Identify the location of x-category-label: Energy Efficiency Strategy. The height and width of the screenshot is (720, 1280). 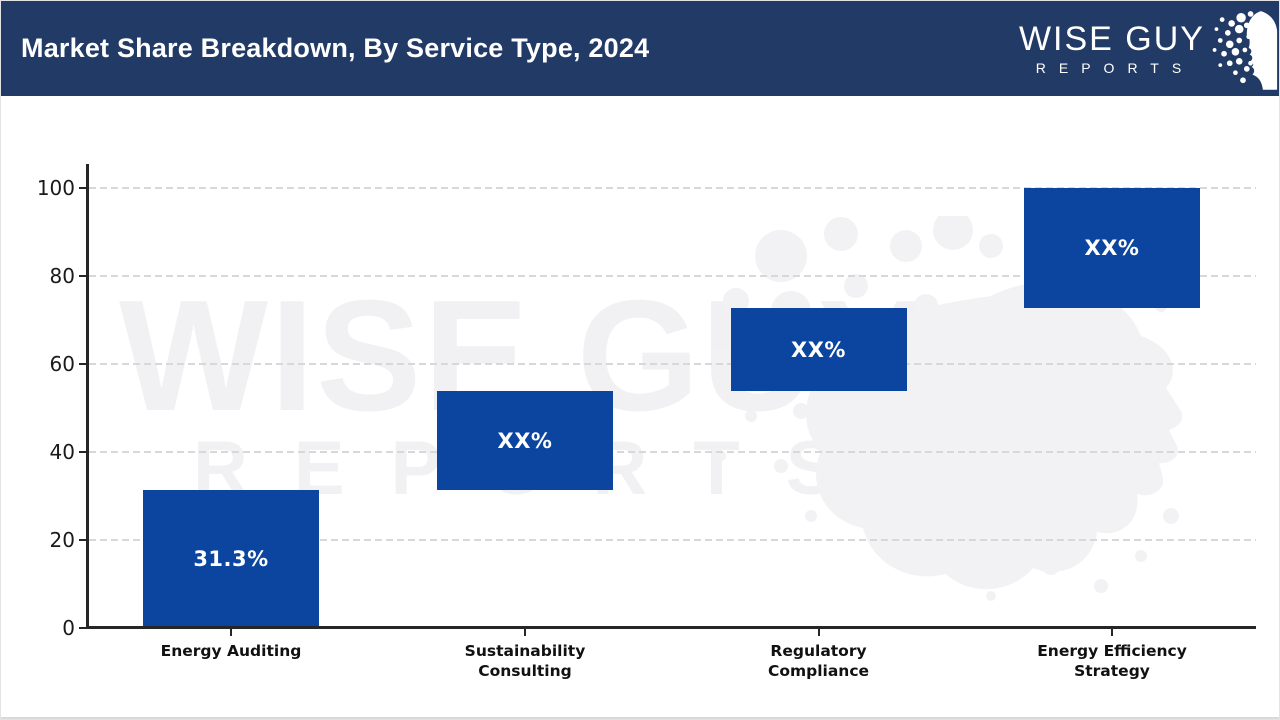
(1112, 661).